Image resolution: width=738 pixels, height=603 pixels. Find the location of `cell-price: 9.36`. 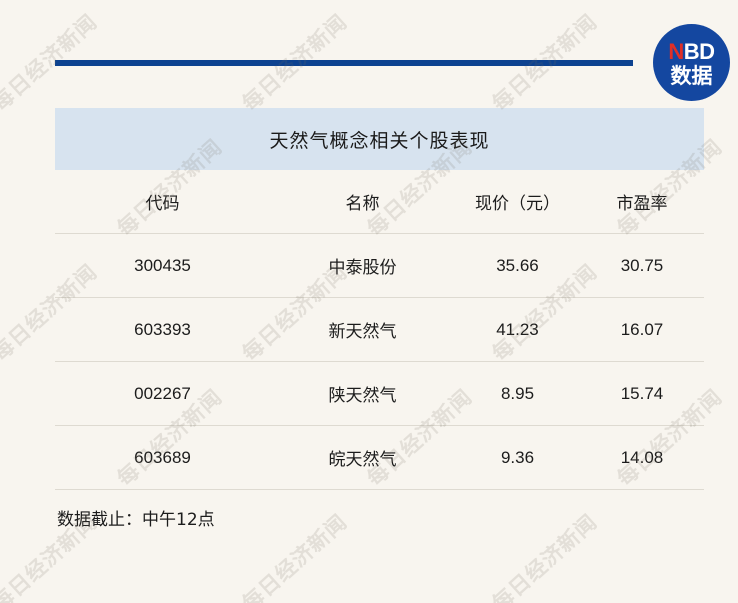

cell-price: 9.36 is located at coordinates (517, 457).